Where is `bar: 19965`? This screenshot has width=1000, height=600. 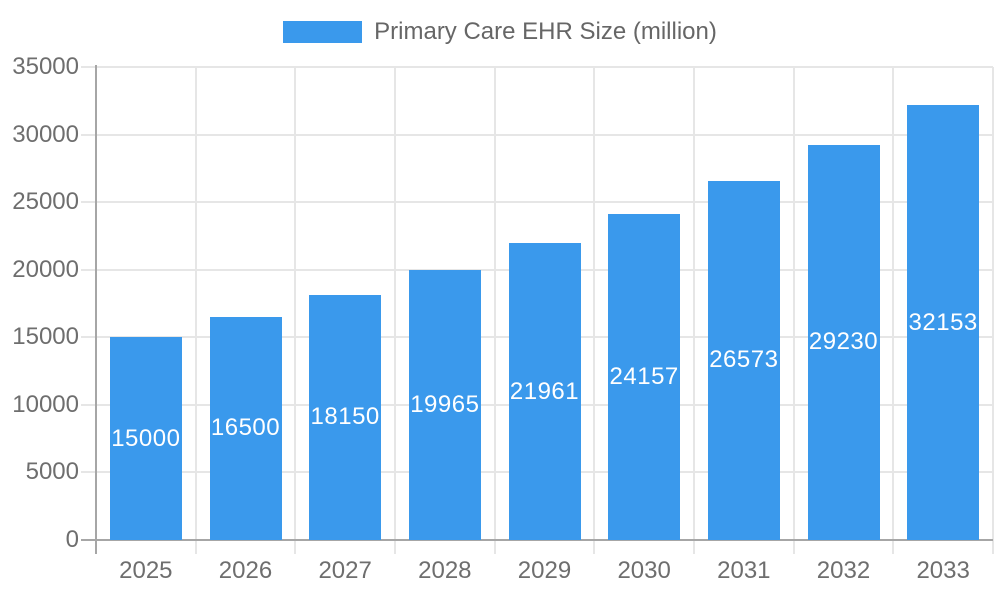
bar: 19965 is located at coordinates (444, 405).